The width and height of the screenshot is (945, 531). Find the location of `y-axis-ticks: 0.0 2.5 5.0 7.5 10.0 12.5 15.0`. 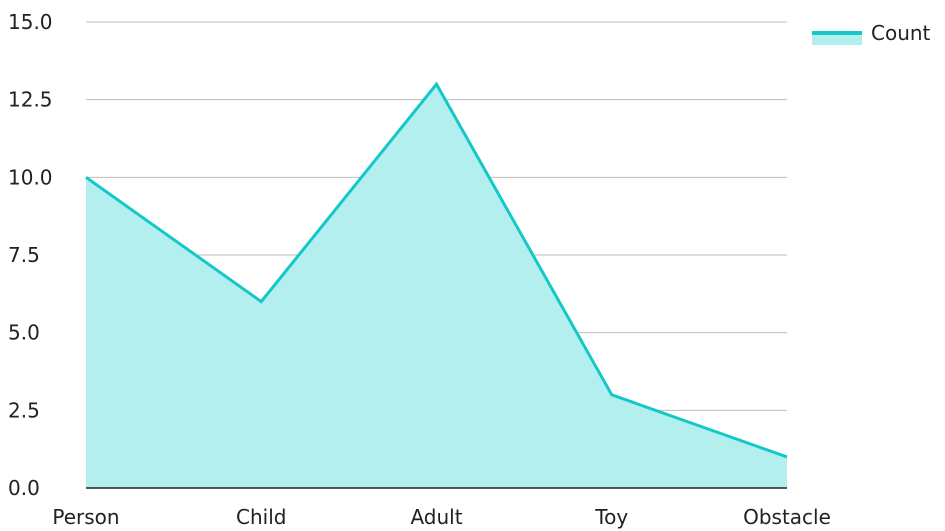

y-axis-ticks: 0.0 2.5 5.0 7.5 10.0 12.5 15.0 is located at coordinates (30, 255).